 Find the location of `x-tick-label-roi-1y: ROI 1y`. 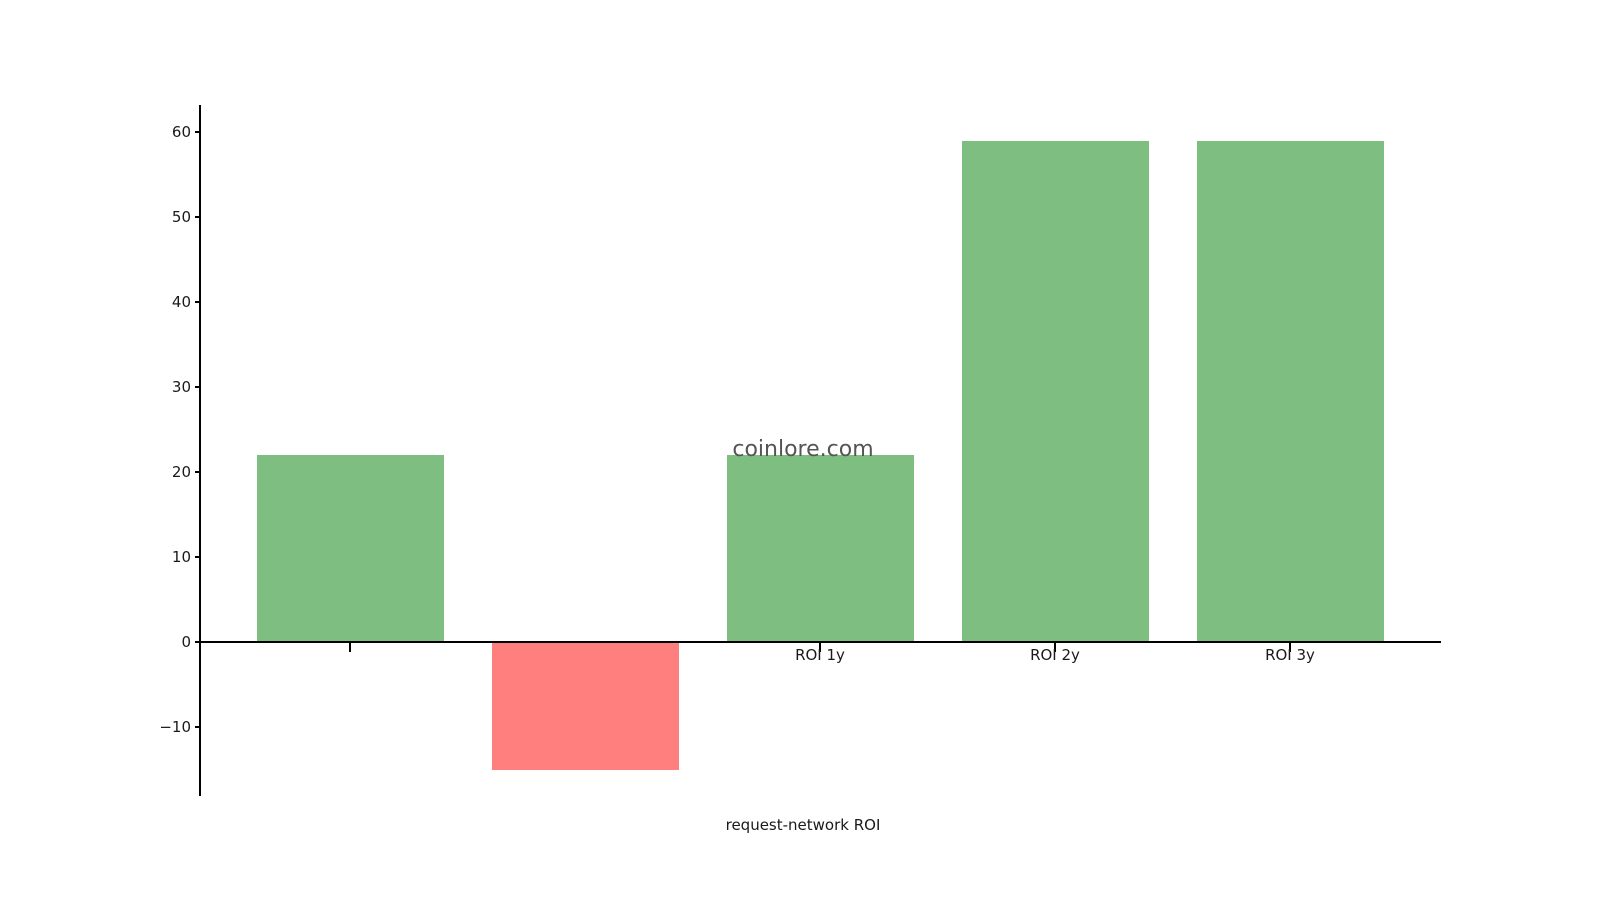

x-tick-label-roi-1y: ROI 1y is located at coordinates (820, 655).